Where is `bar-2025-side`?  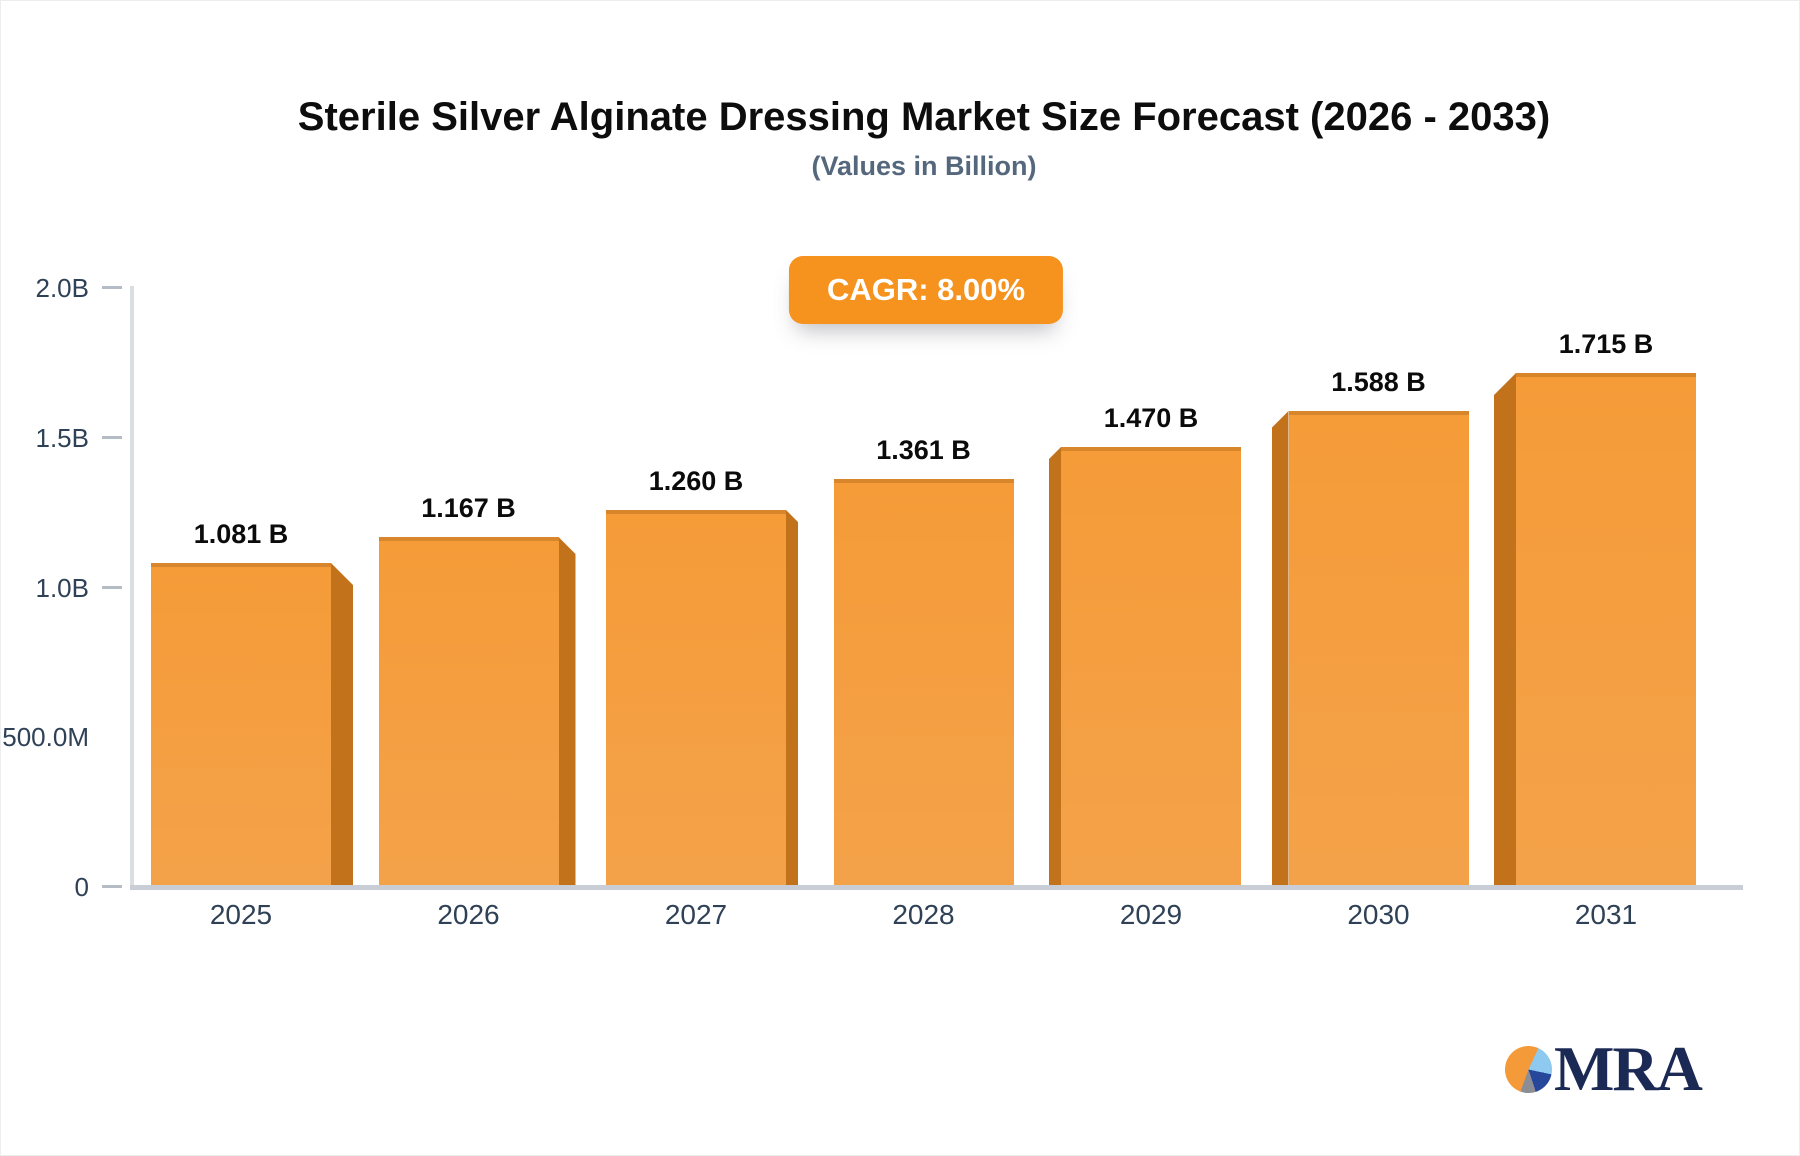
bar-2025-side is located at coordinates (342, 725).